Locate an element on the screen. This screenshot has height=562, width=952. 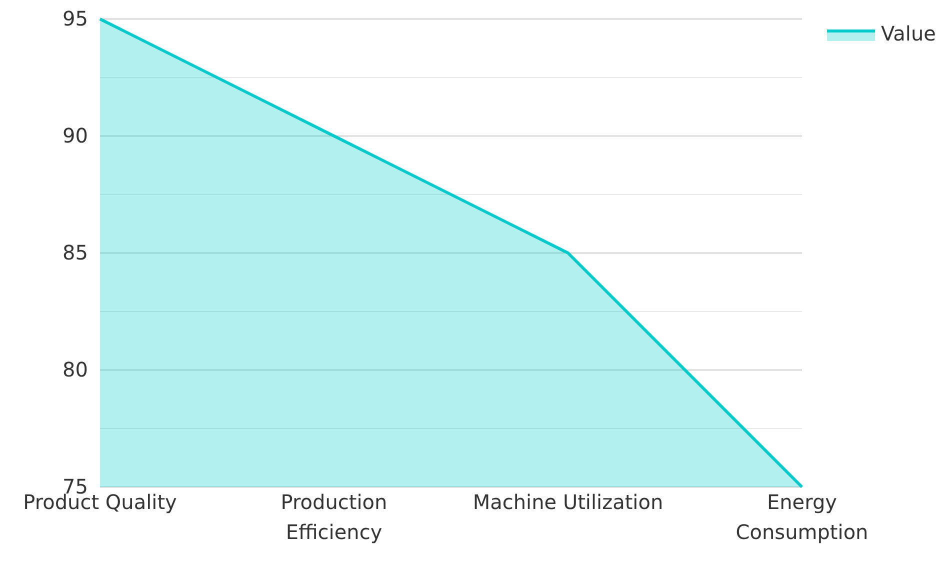
y-tick-label: 85 is located at coordinates (75, 252).